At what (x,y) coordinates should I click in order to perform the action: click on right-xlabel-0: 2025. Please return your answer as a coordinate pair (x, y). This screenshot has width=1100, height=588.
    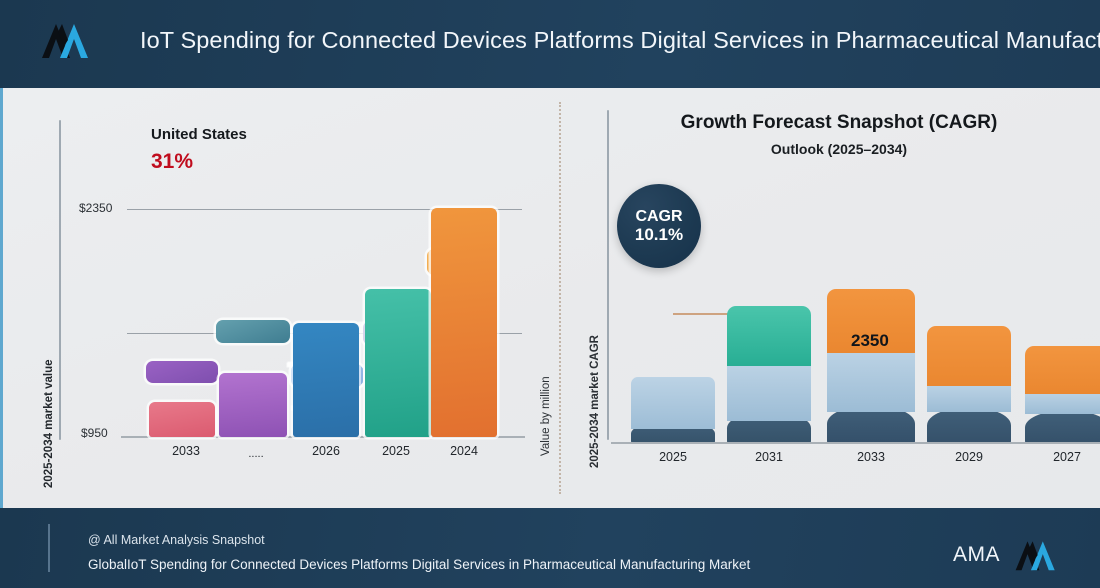
    Looking at the image, I should click on (673, 457).